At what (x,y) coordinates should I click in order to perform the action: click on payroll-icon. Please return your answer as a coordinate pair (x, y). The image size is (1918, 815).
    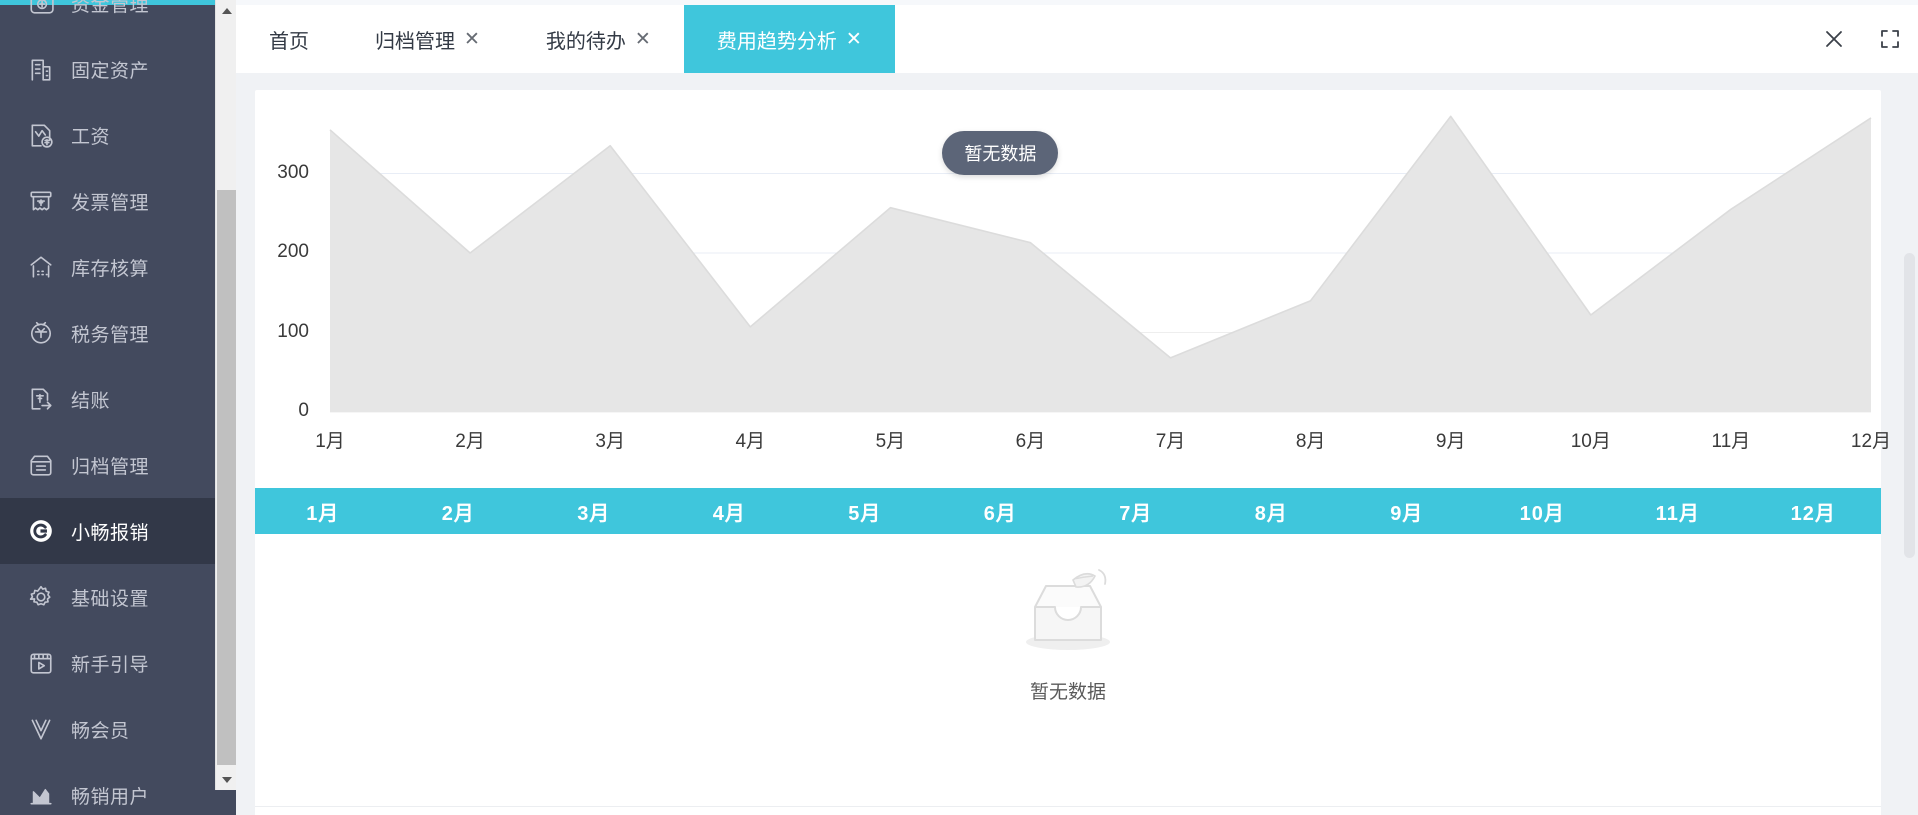
    Looking at the image, I should click on (41, 135).